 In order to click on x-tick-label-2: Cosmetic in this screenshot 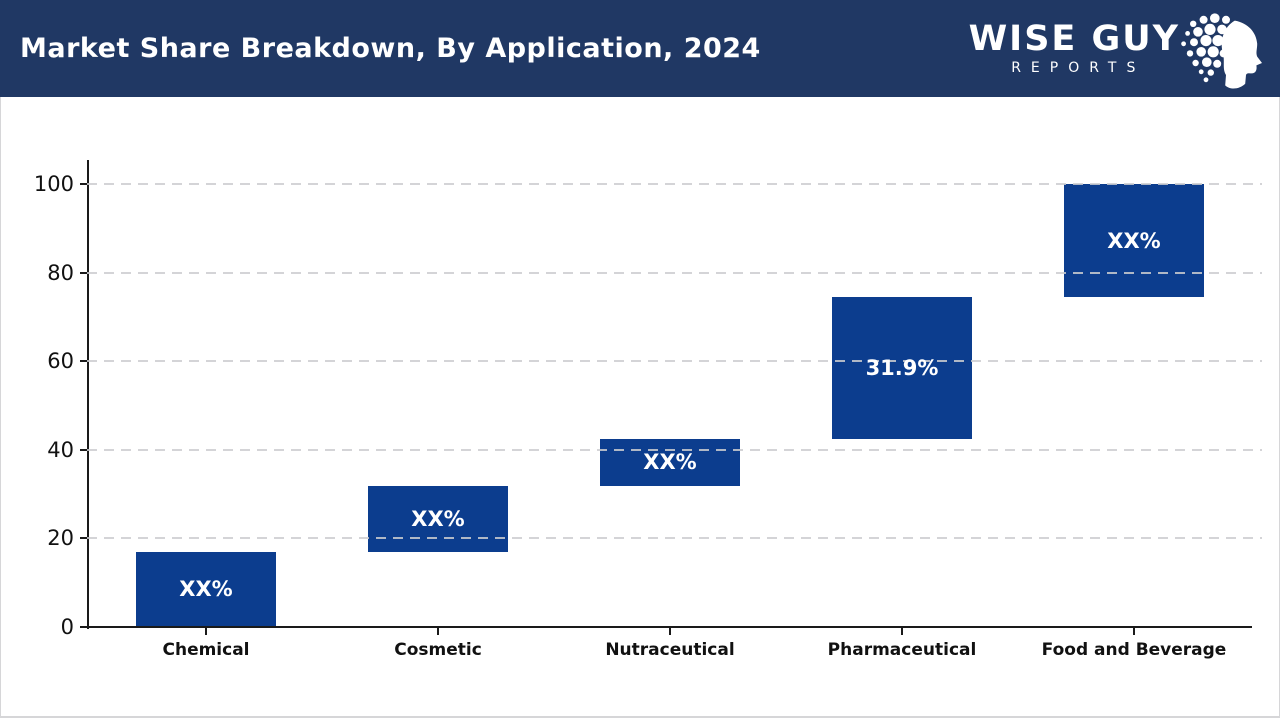, I will do `click(438, 650)`.